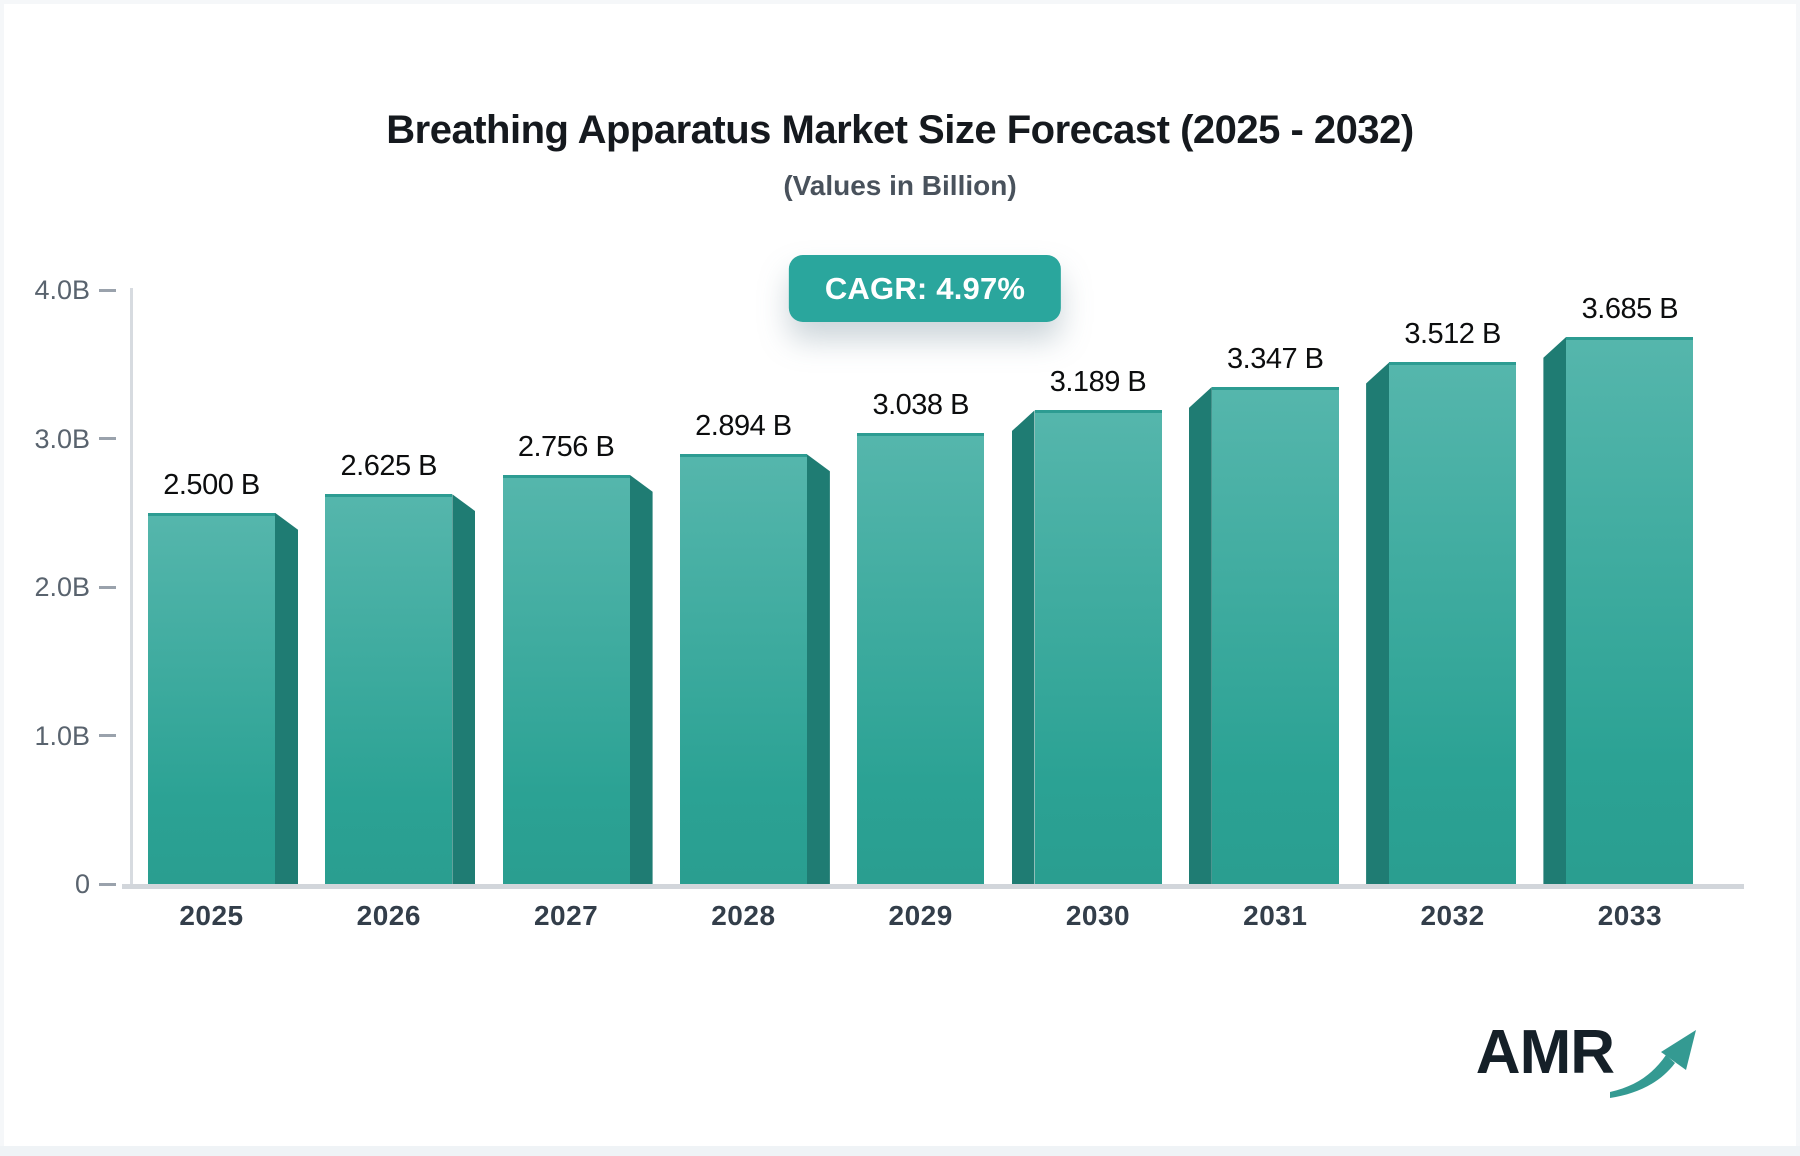  I want to click on amr-logo: AMR, so click(1588, 1065).